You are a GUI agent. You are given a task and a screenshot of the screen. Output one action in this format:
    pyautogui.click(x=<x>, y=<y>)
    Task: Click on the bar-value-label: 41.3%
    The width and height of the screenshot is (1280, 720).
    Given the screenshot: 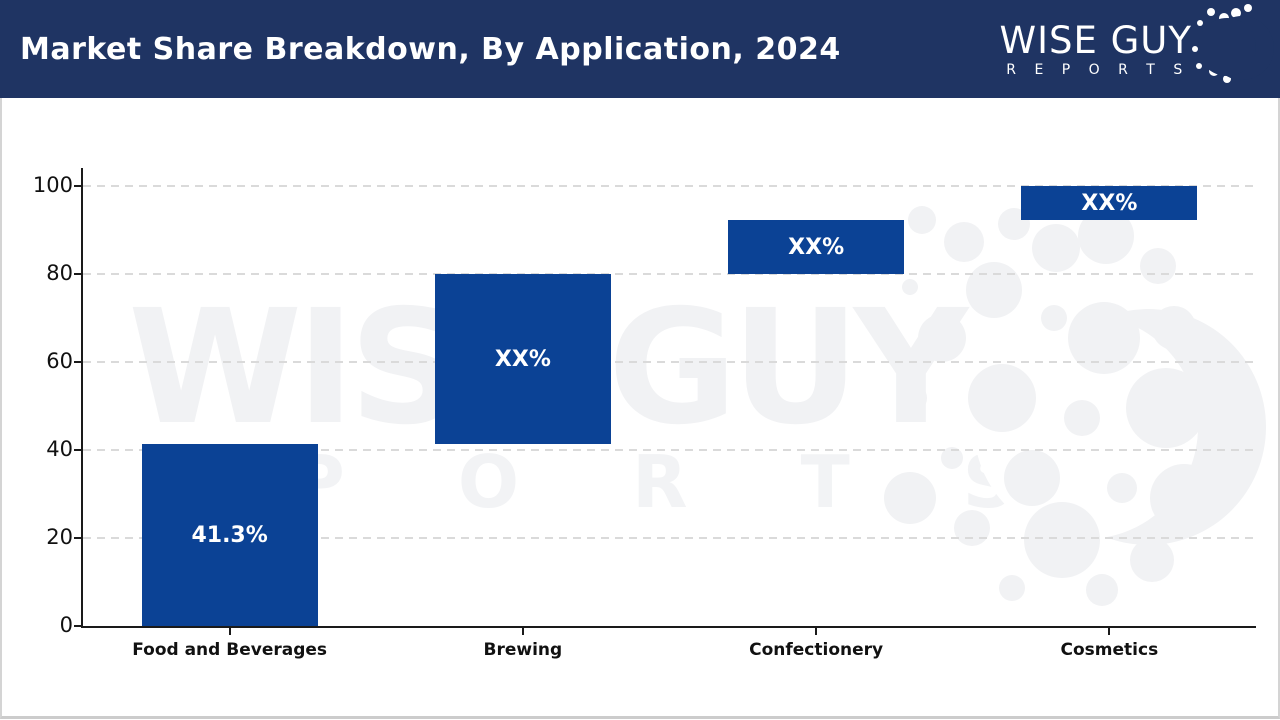 What is the action you would take?
    pyautogui.click(x=229, y=535)
    